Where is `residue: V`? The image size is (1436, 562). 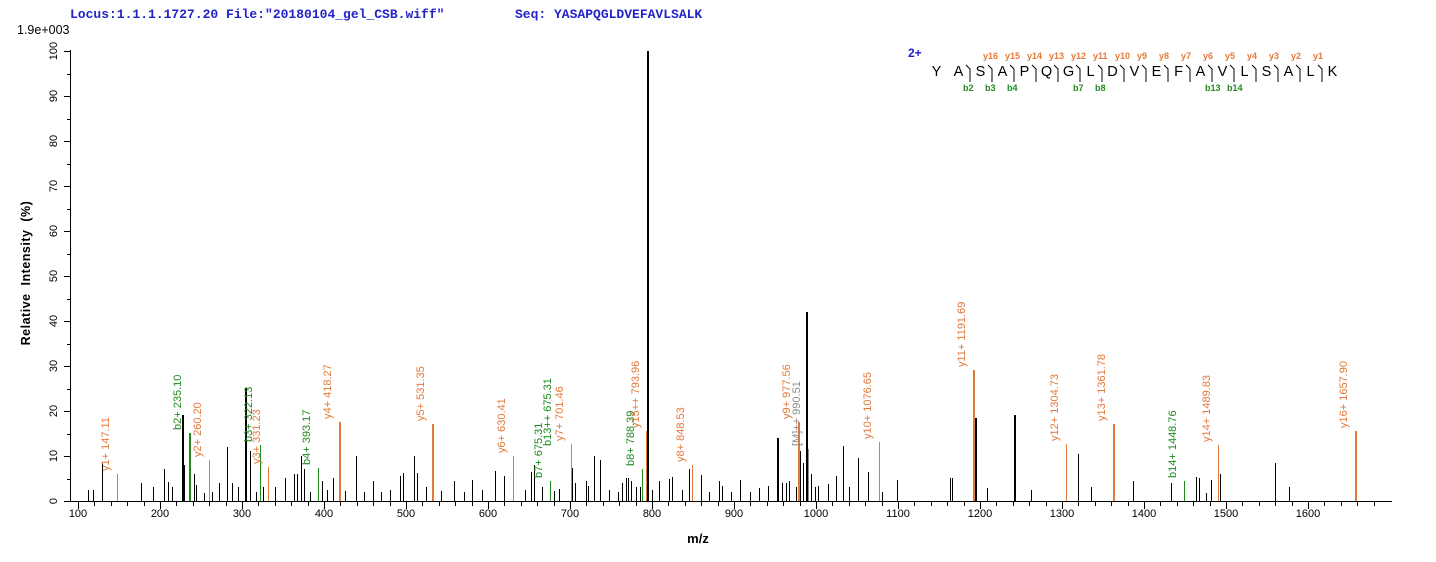
residue: V is located at coordinates (1222, 72).